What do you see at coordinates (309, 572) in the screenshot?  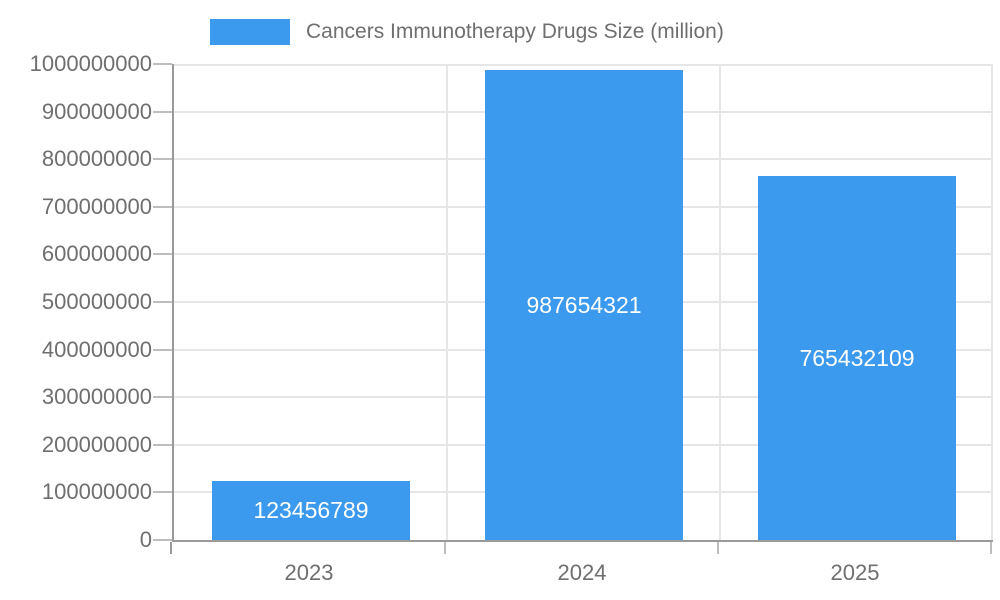 I see `x-tick-label-2023: 2023` at bounding box center [309, 572].